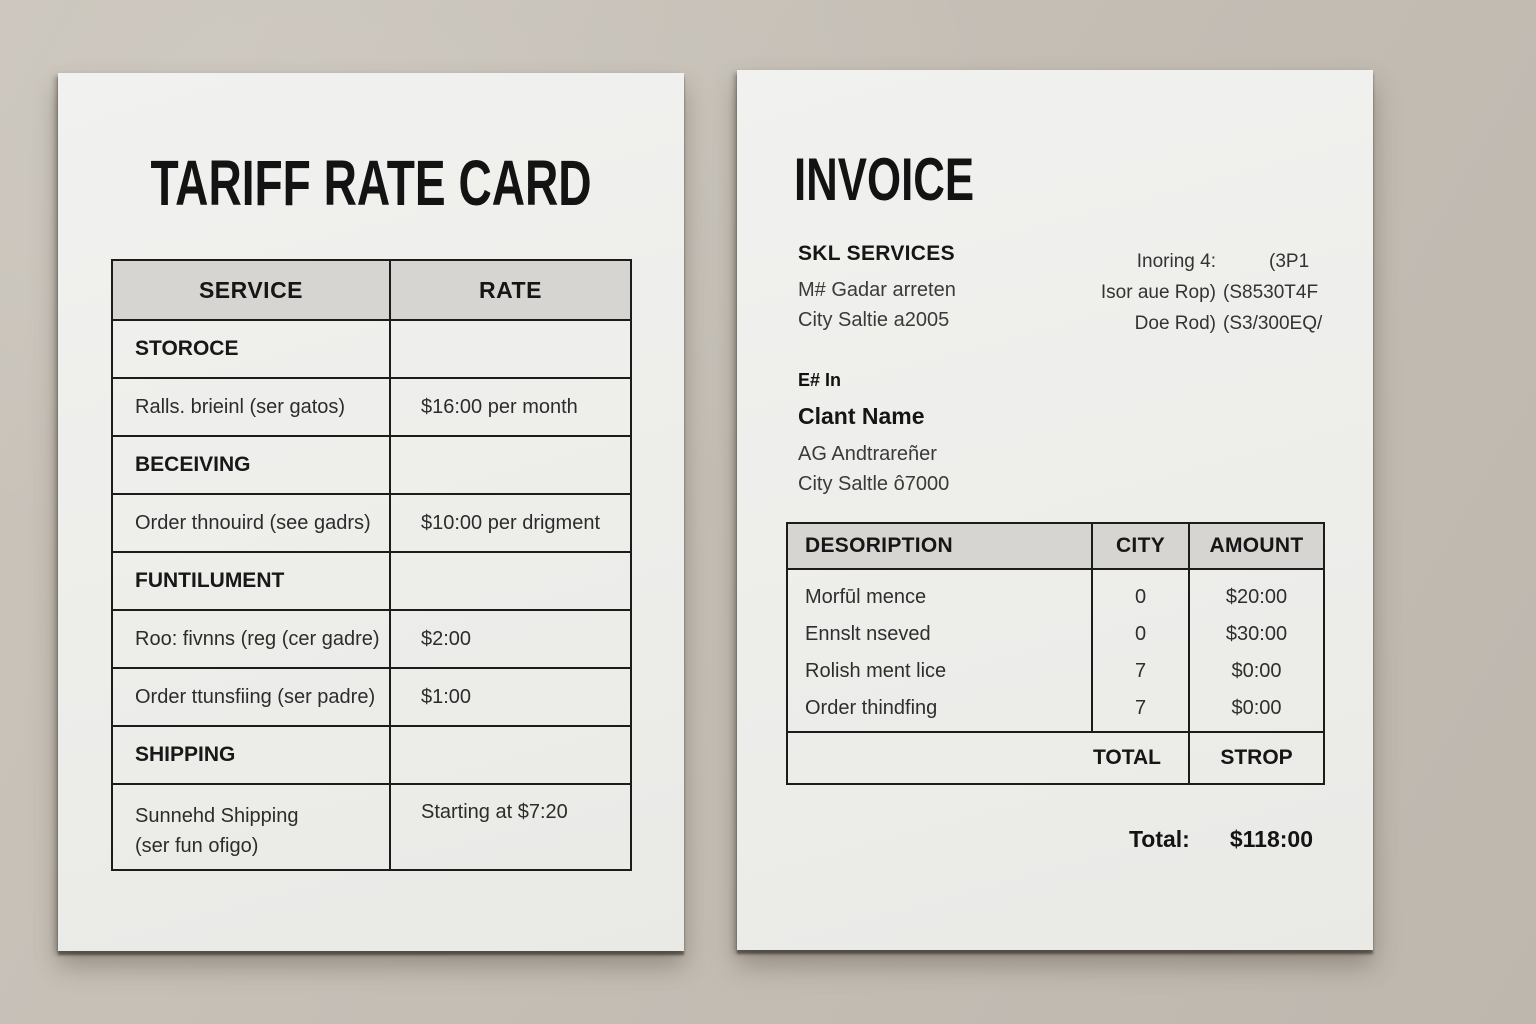  I want to click on invoice-header-city: CITY, so click(1140, 546).